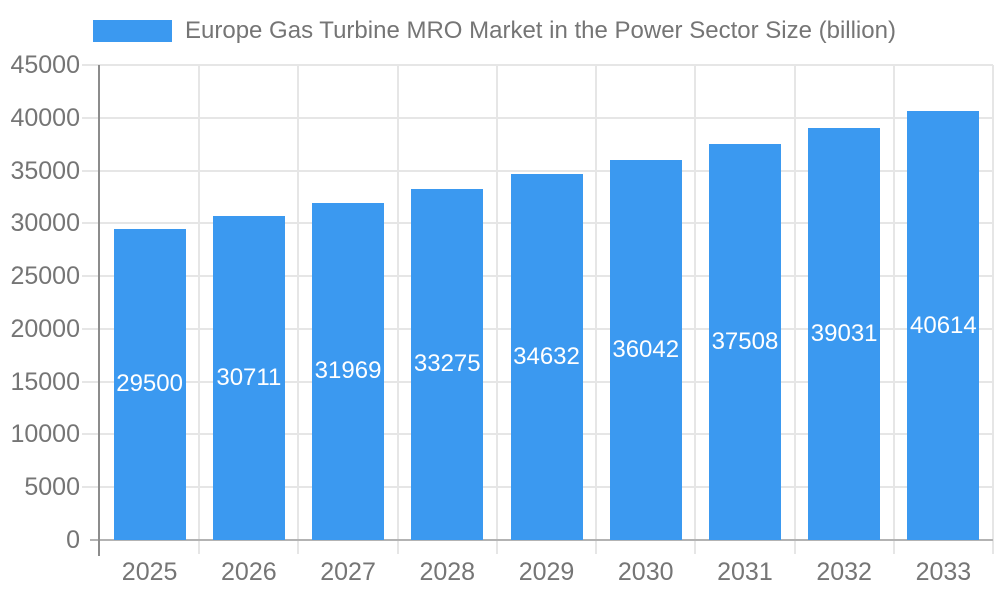  Describe the element at coordinates (73, 540) in the screenshot. I see `y-axis-tick-label: 0` at that location.